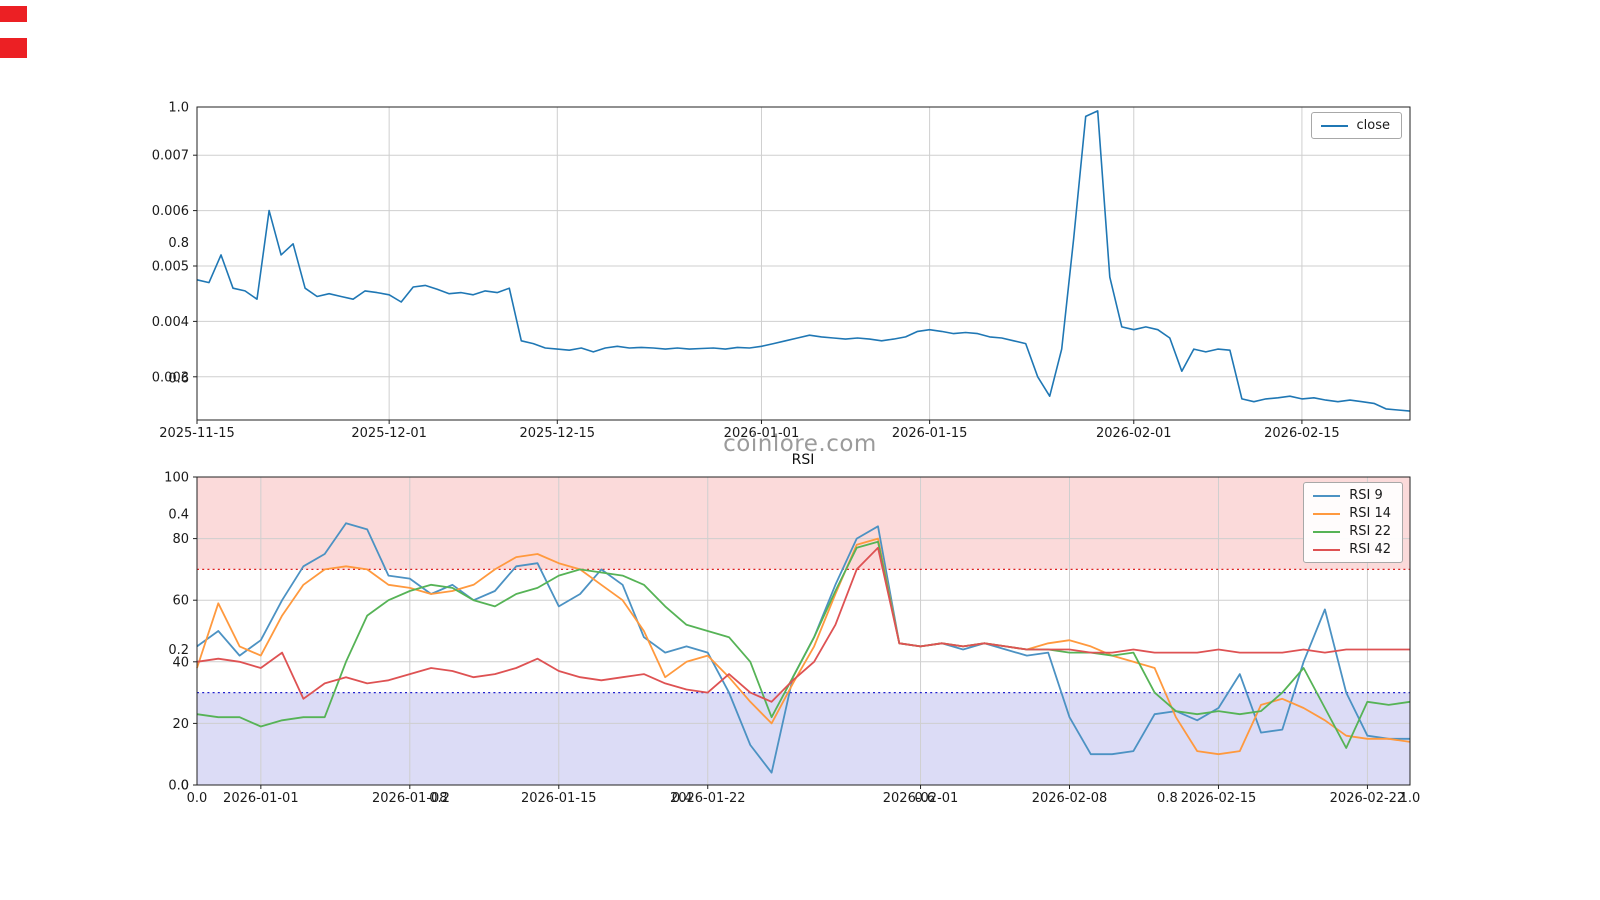  I want to click on rsi-y-tick-label: 0, so click(185, 786).